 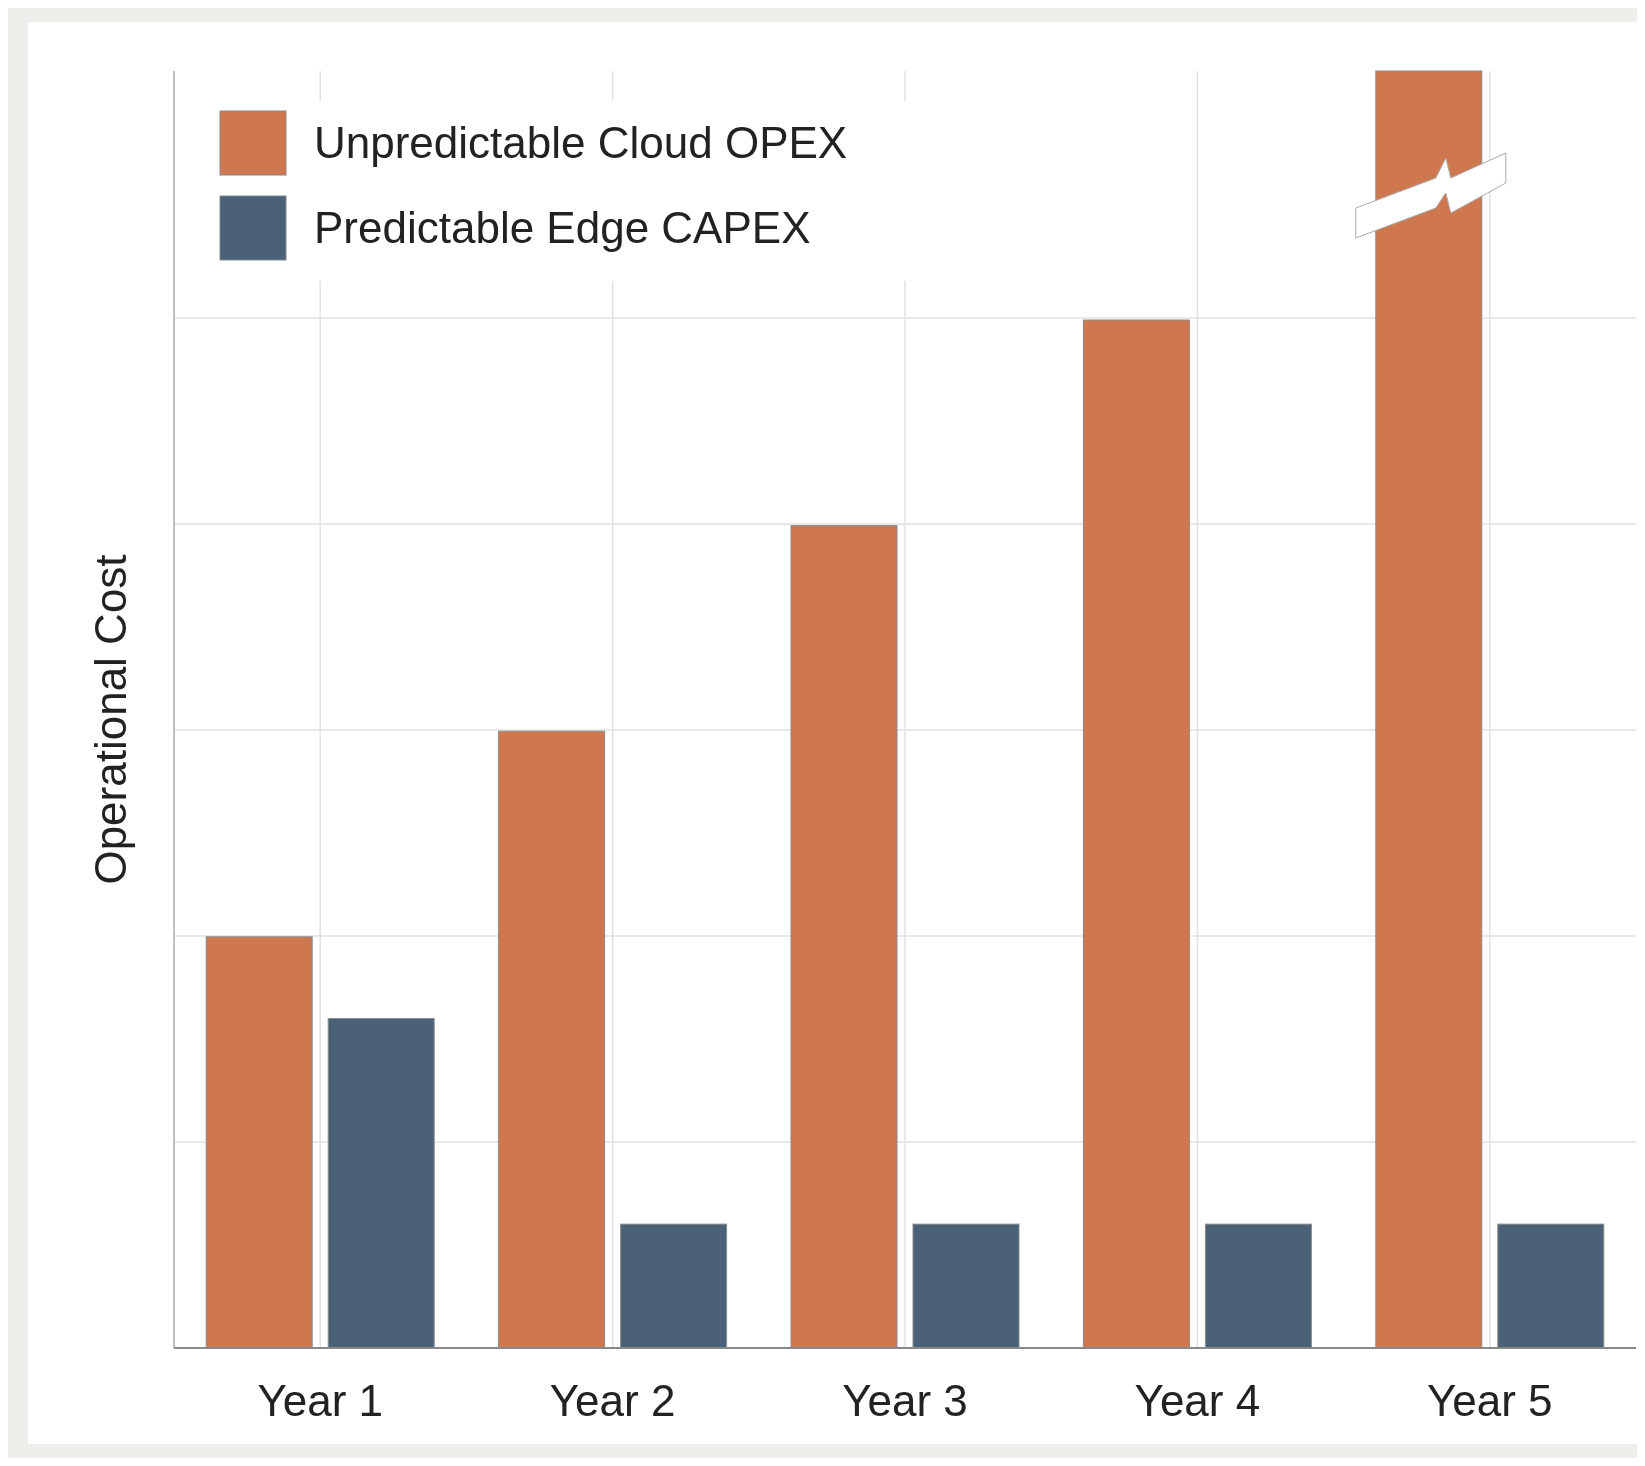 What do you see at coordinates (581, 142) in the screenshot?
I see `legend-label: Unpredictable Cloud OPEX` at bounding box center [581, 142].